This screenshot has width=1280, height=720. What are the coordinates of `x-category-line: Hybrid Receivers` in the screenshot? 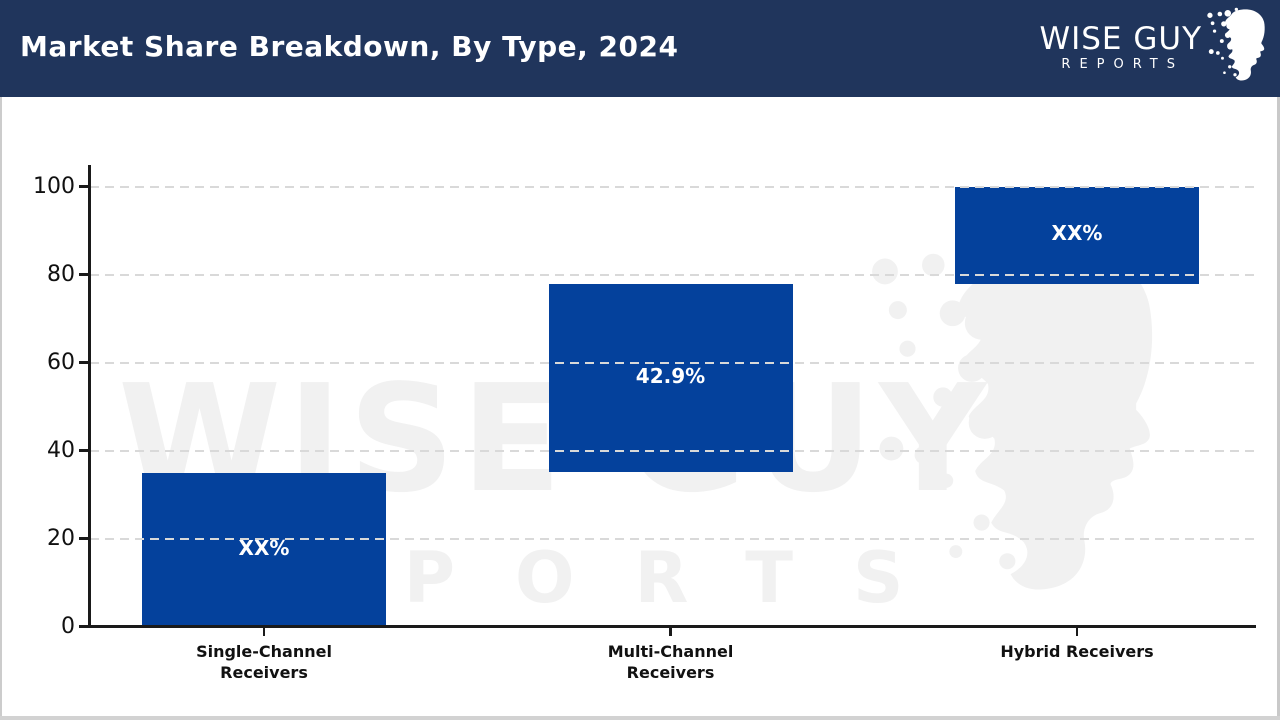 It's located at (1077, 651).